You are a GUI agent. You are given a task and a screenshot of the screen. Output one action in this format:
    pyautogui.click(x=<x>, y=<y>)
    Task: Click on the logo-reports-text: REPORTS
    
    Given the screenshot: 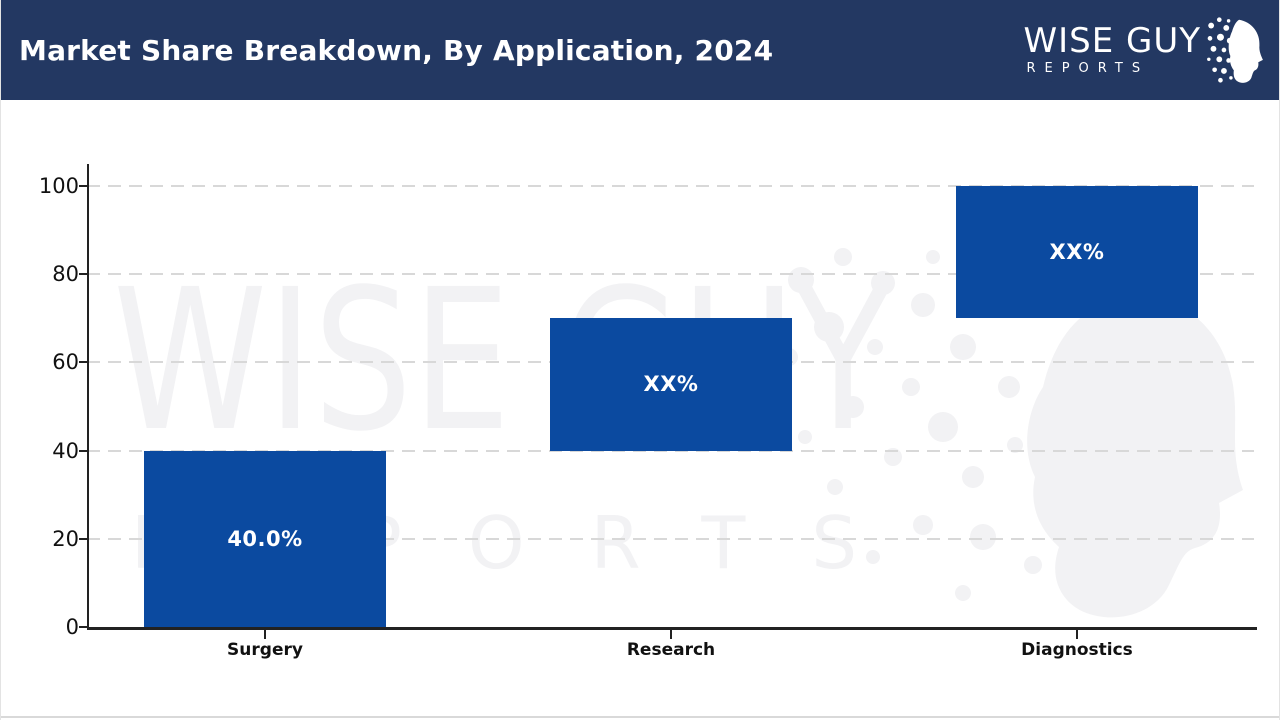 What is the action you would take?
    pyautogui.click(x=1088, y=68)
    